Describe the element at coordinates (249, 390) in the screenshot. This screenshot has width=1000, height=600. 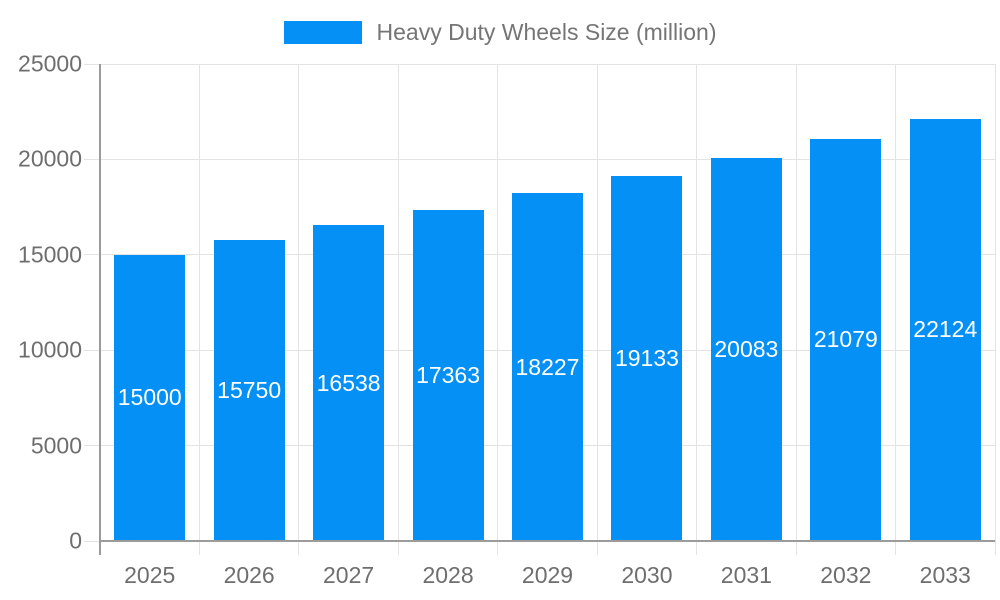
I see `bar-2026` at that location.